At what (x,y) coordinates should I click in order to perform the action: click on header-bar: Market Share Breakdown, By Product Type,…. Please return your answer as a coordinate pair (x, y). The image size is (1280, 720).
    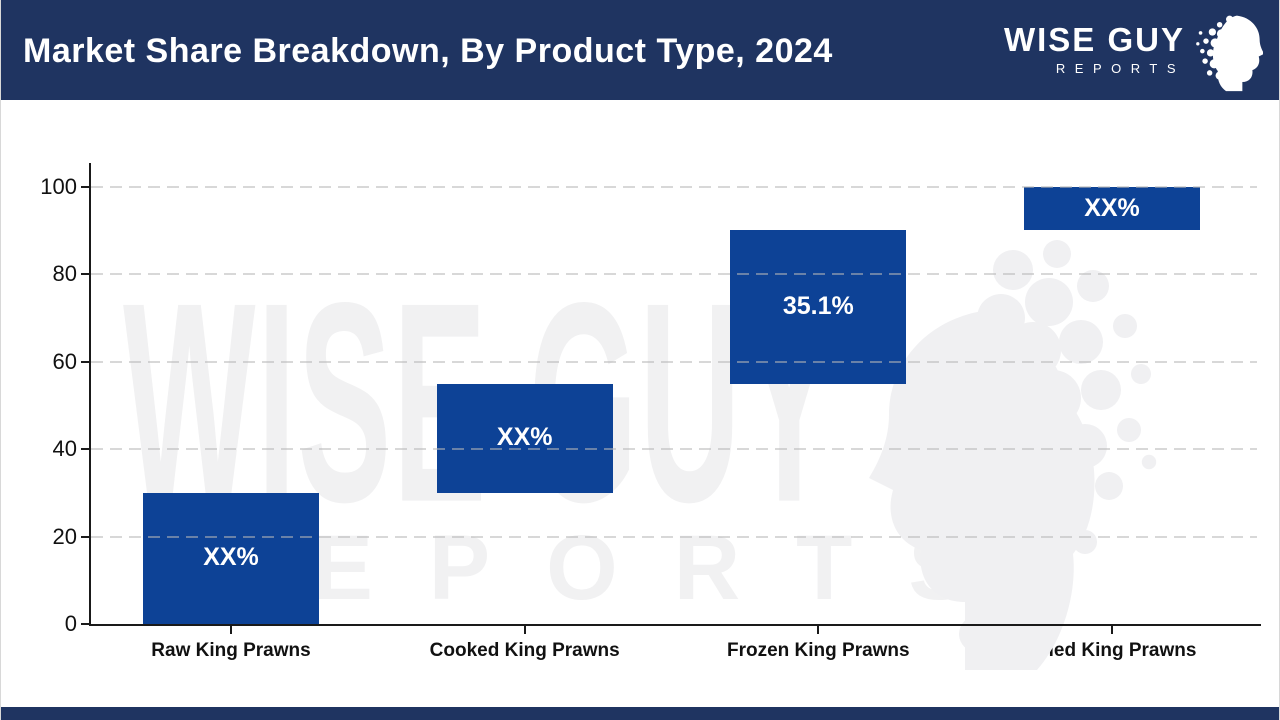
    Looking at the image, I should click on (640, 50).